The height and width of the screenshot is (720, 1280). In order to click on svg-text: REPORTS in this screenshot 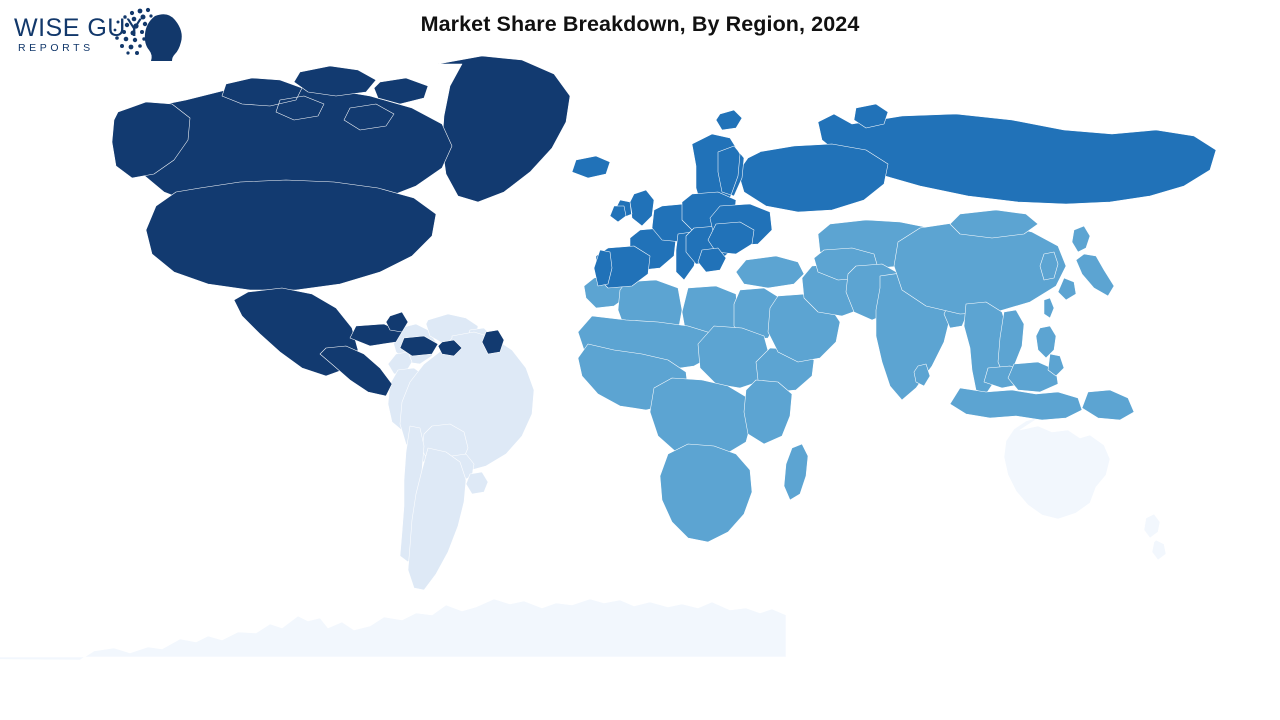, I will do `click(56, 48)`.